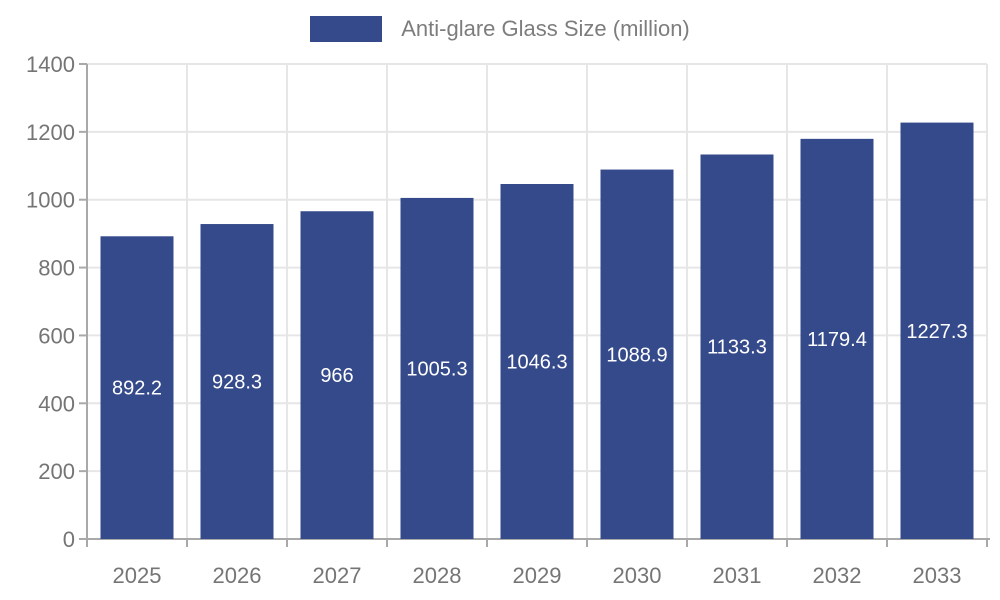  I want to click on x-axis-tick-label: 2025, so click(137, 575).